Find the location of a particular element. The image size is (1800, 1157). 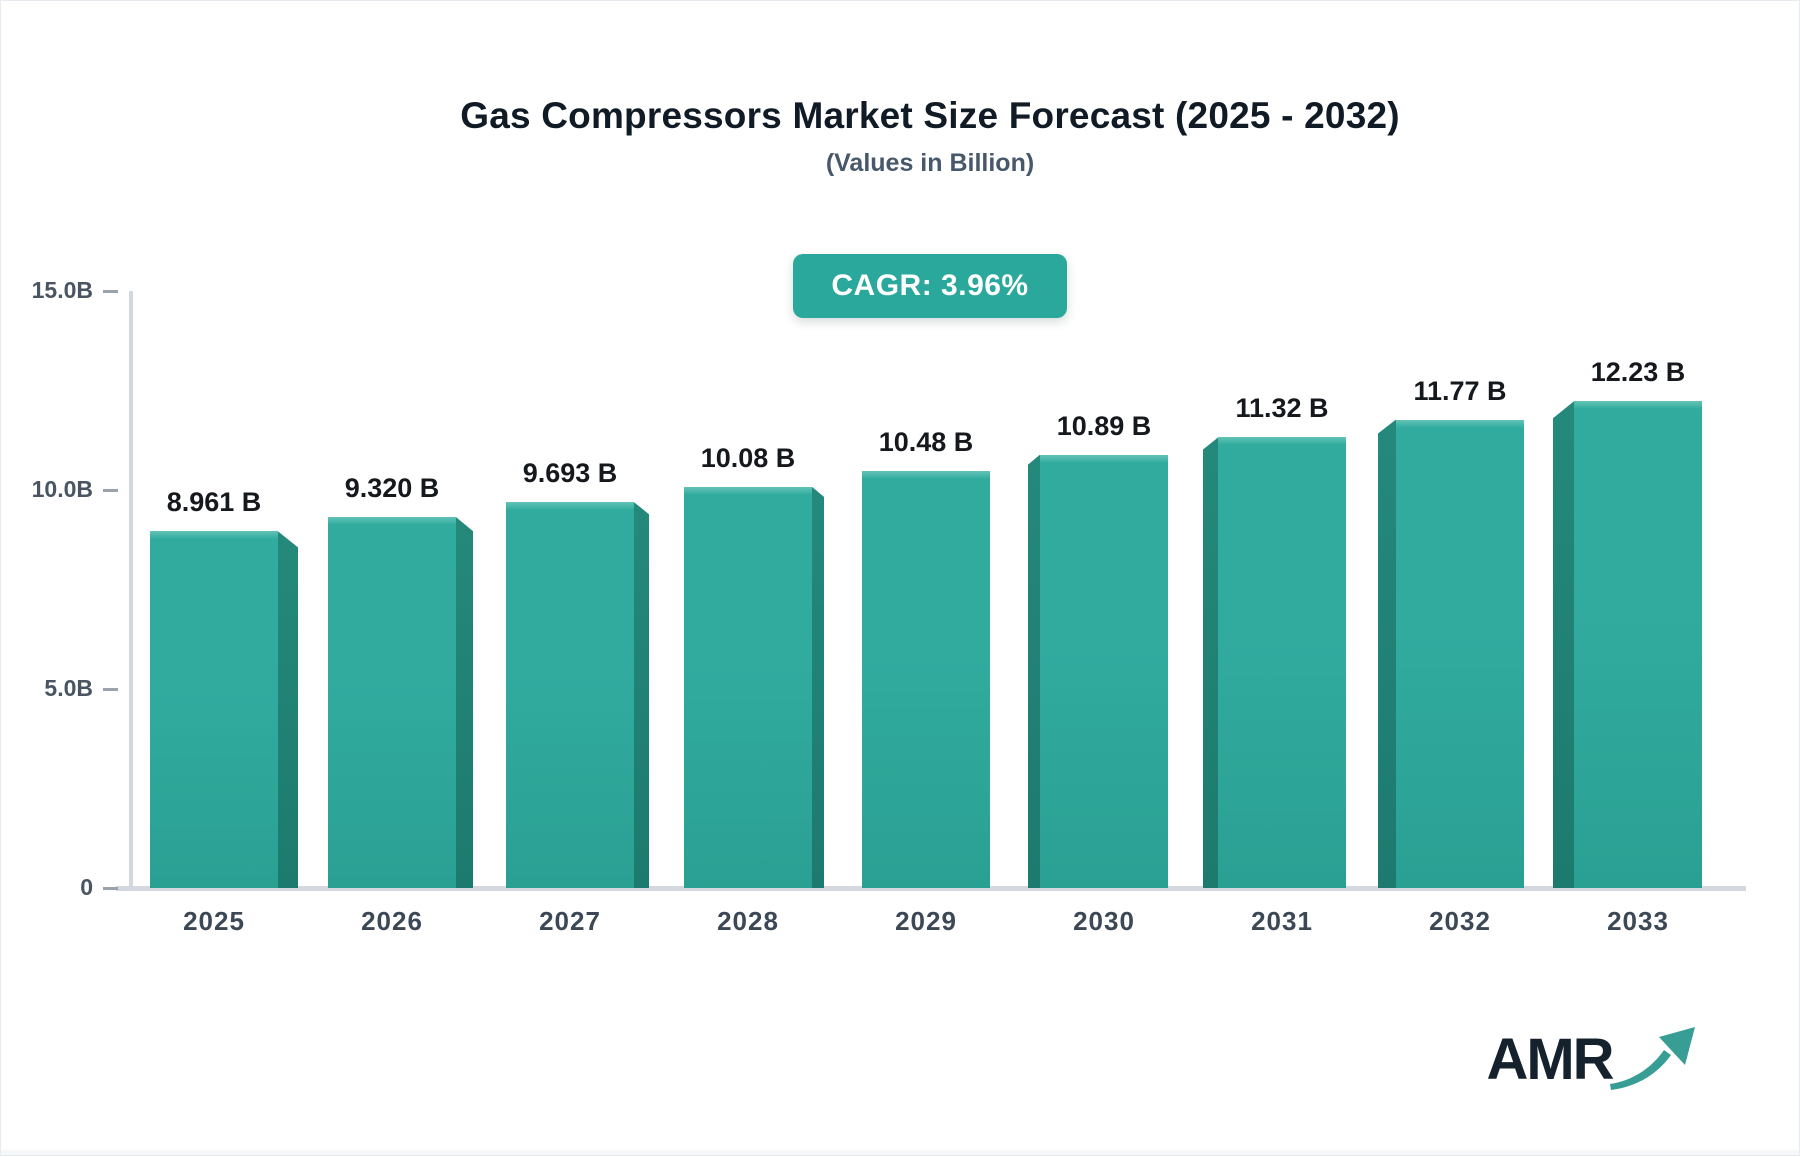

amr-logo-text: AMR is located at coordinates (1550, 1059).